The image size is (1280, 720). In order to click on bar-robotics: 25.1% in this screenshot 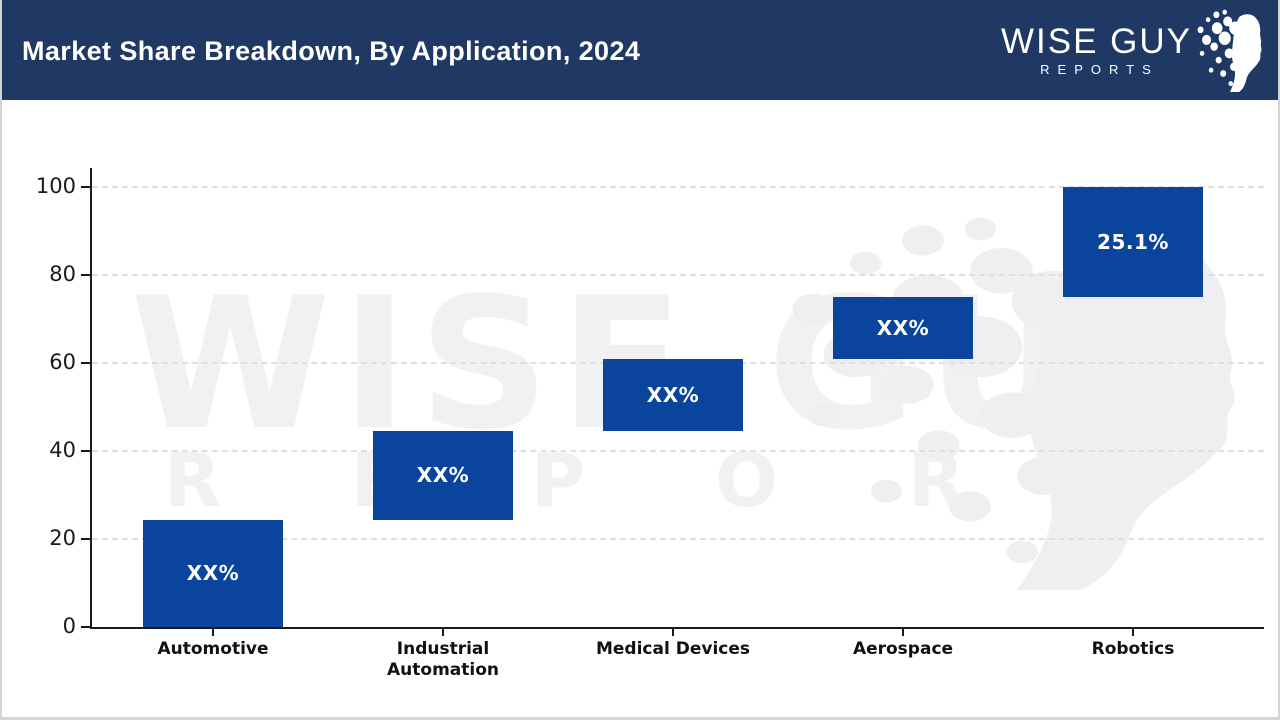, I will do `click(1133, 242)`.